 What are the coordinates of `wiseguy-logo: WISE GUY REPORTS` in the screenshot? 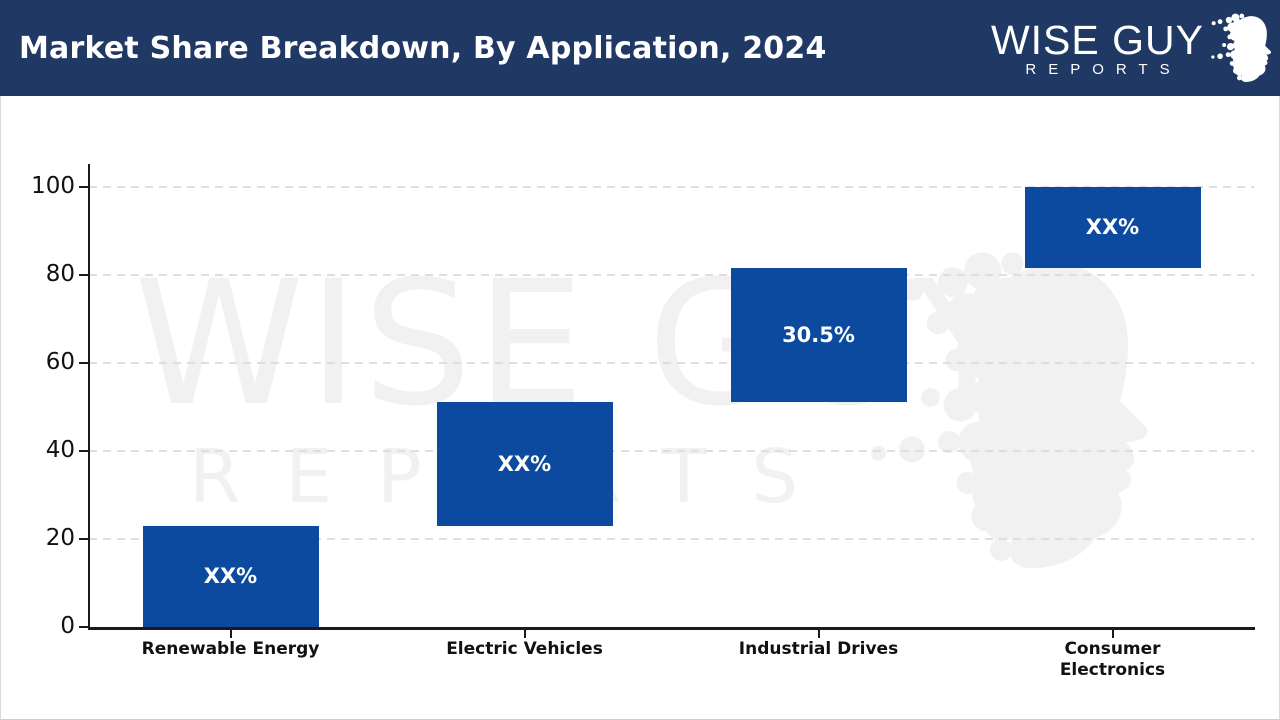 It's located at (1131, 48).